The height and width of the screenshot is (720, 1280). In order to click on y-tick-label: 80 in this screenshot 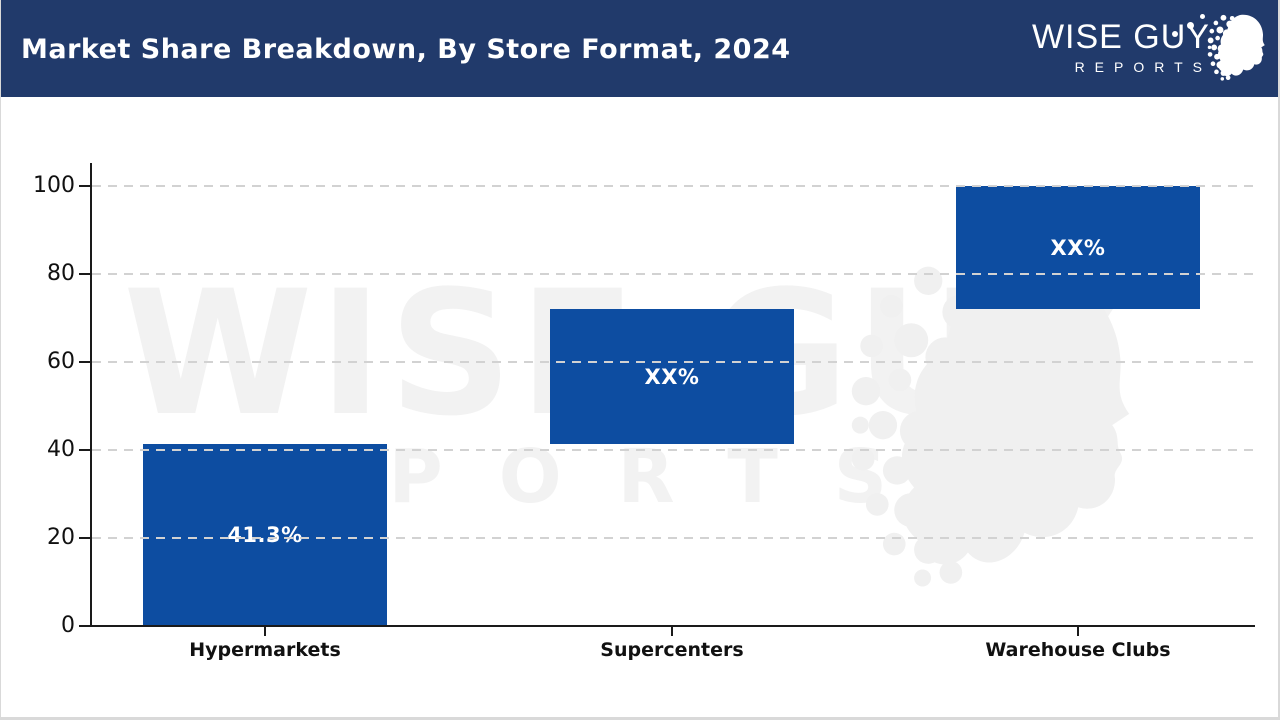, I will do `click(61, 273)`.